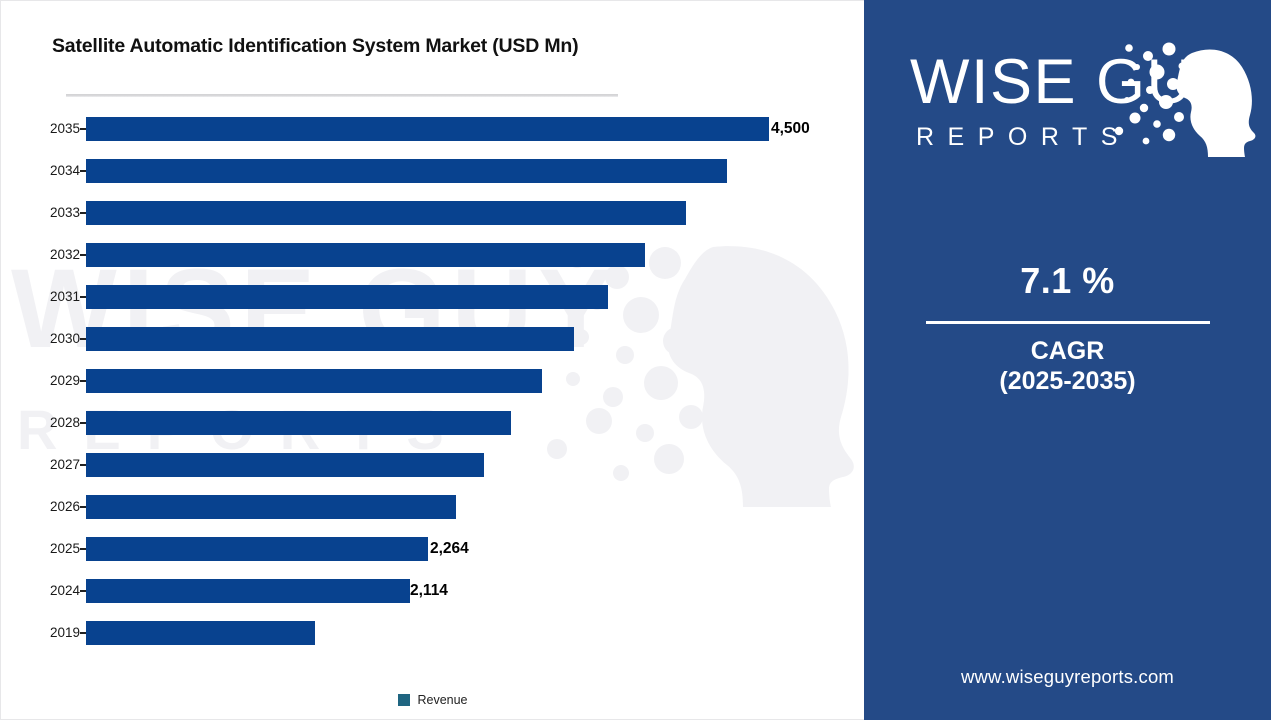 The image size is (1271, 720). I want to click on y-axis-label: 2025, so click(64, 548).